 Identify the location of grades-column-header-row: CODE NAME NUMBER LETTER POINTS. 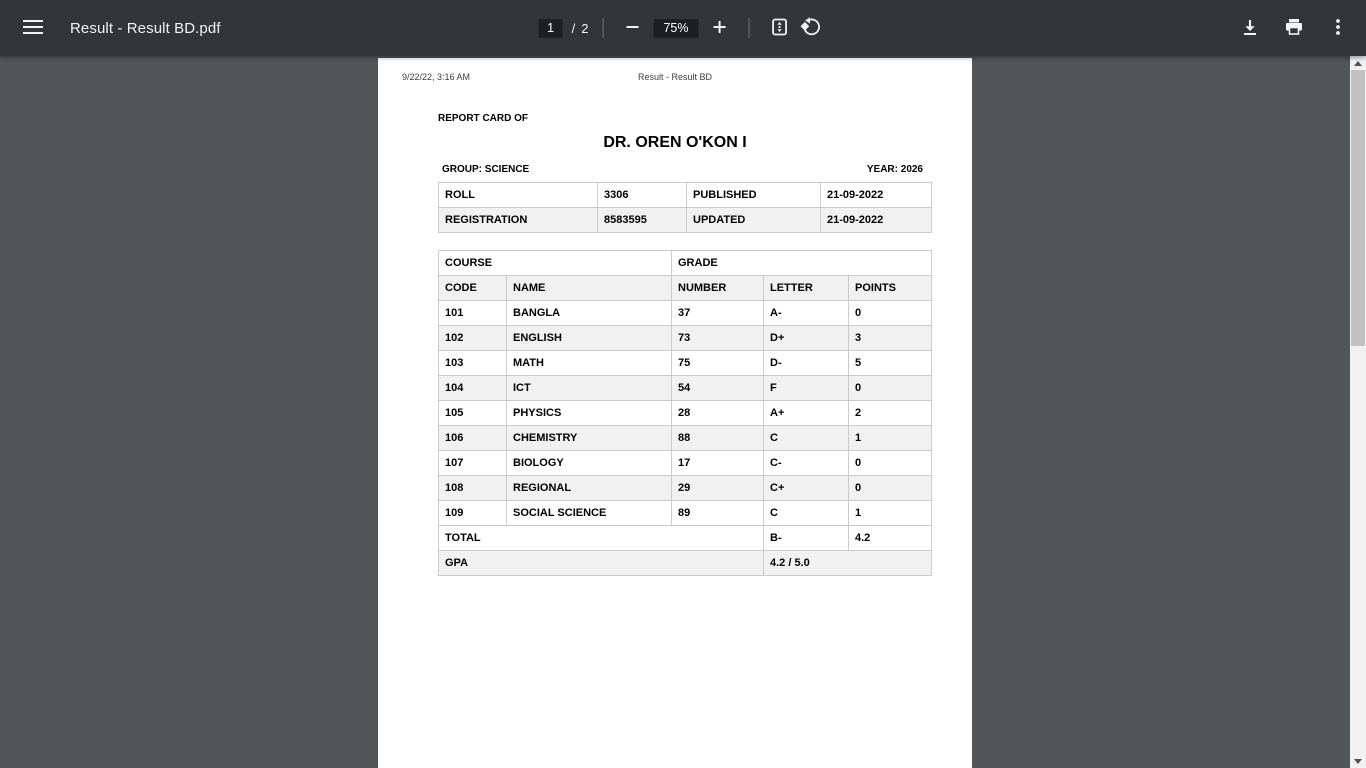
(685, 288).